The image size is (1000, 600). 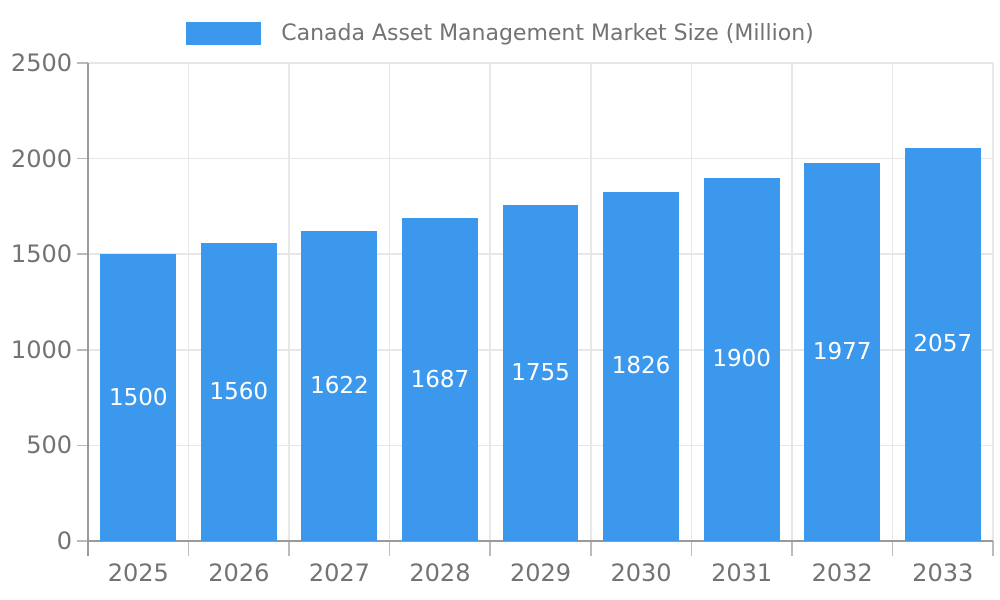 What do you see at coordinates (440, 573) in the screenshot?
I see `x-tick-label: 2028` at bounding box center [440, 573].